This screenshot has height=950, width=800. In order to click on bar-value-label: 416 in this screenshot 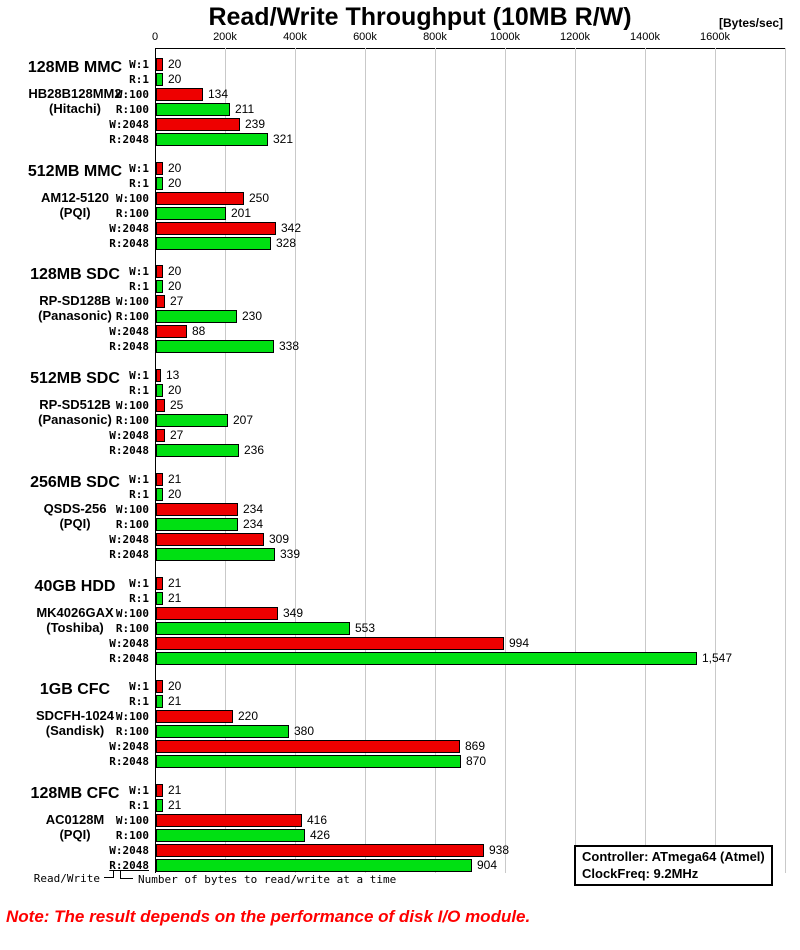, I will do `click(317, 819)`.